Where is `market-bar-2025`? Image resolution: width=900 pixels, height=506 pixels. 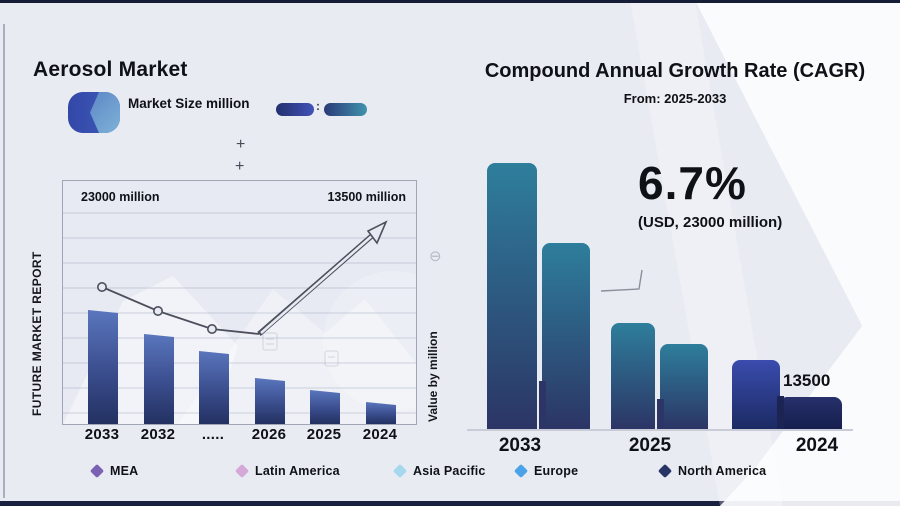
market-bar-2025 is located at coordinates (325, 407).